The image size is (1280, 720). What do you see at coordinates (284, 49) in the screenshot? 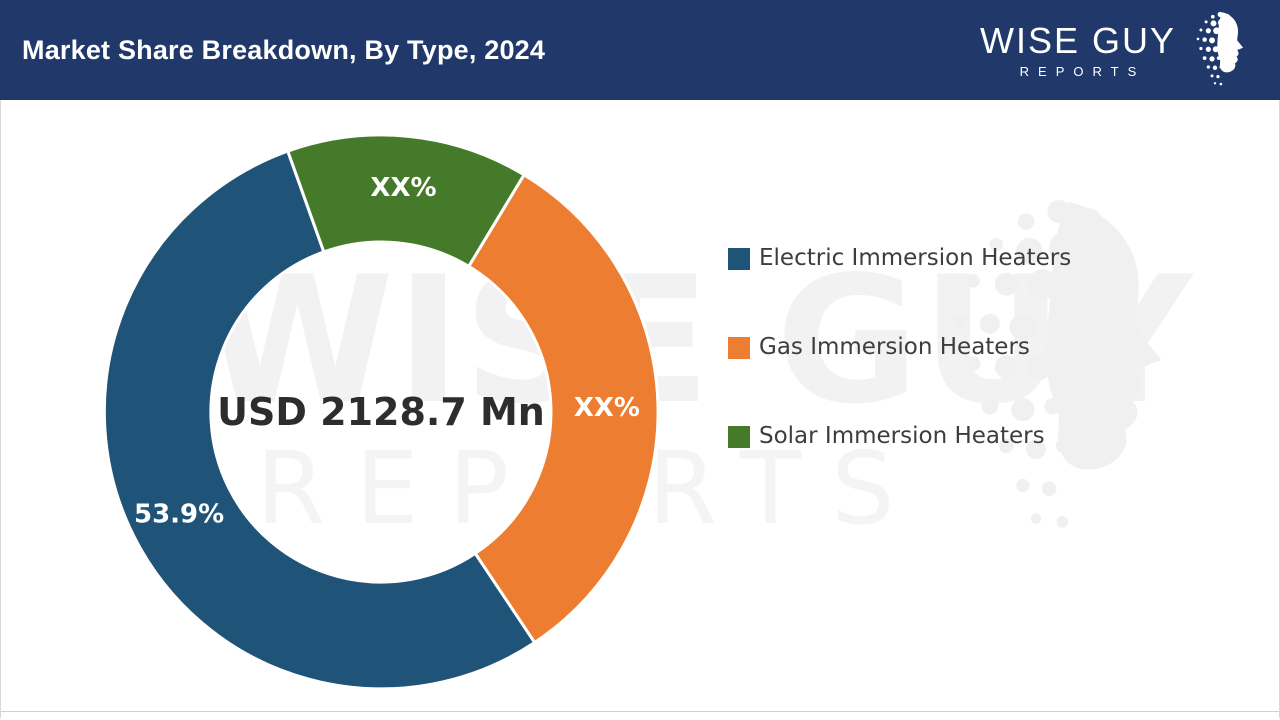
I see `page-title: Market Share Breakdown, By Type, 2024` at bounding box center [284, 49].